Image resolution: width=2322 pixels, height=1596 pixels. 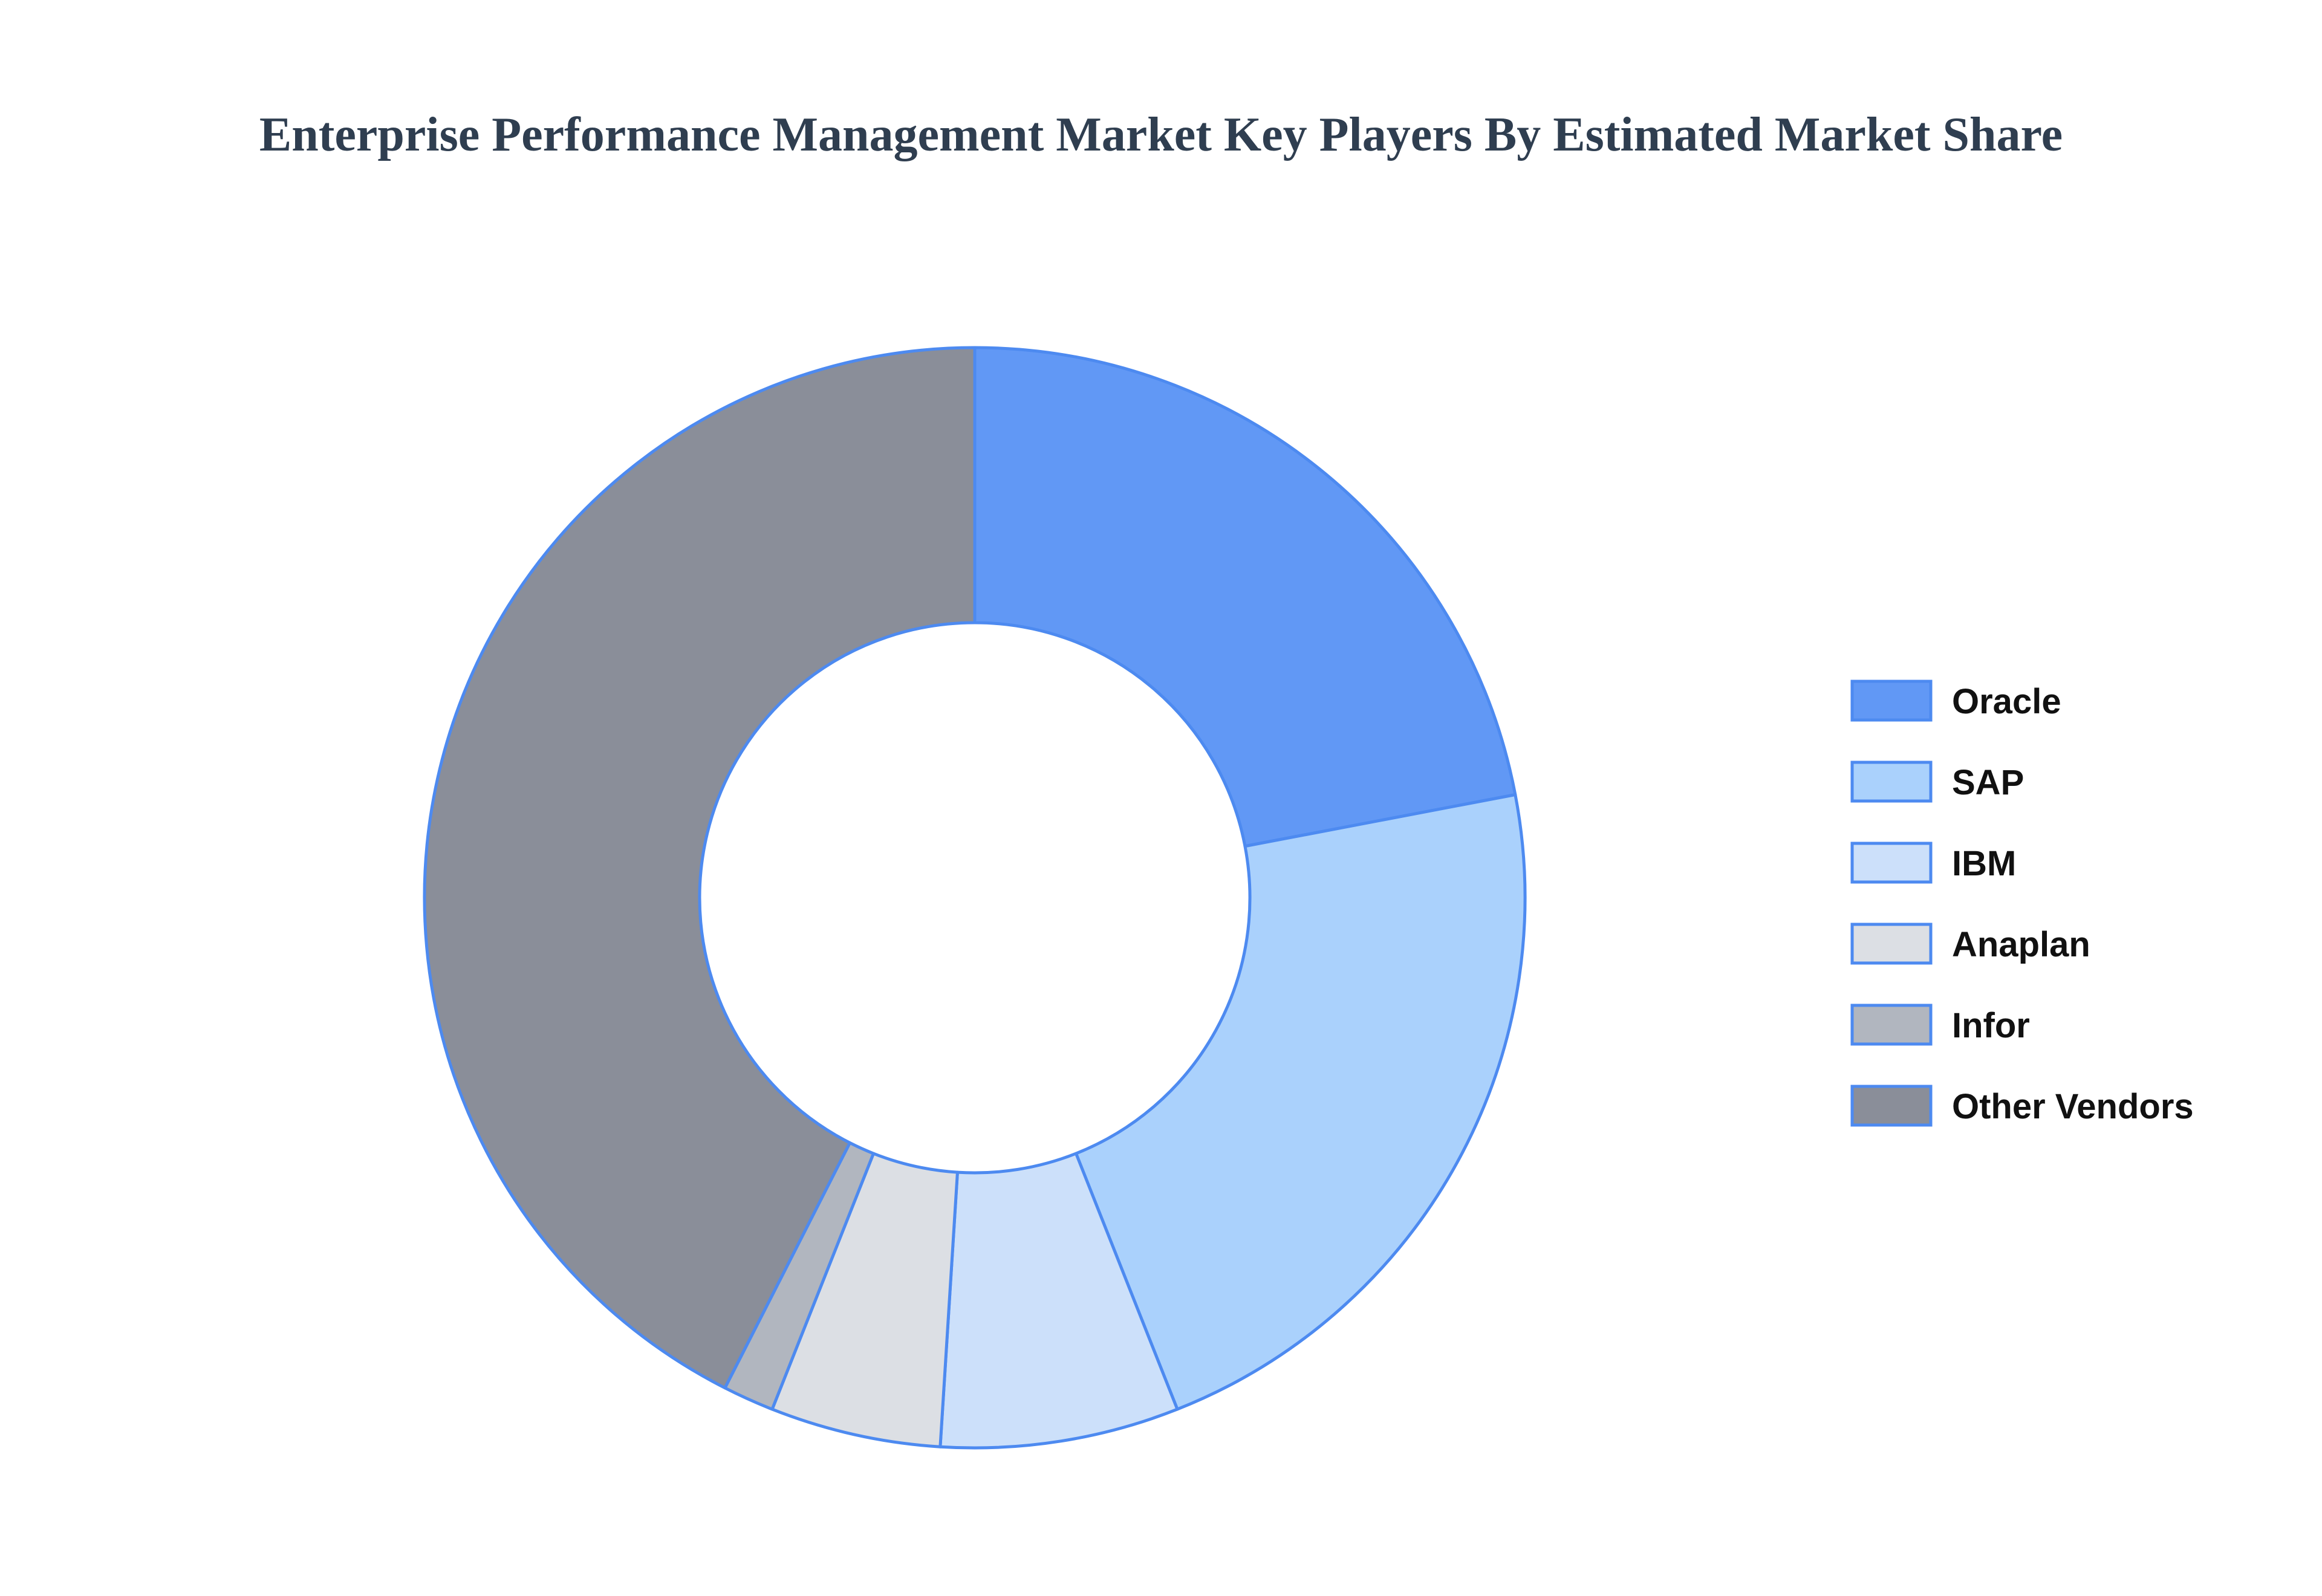 I want to click on legend-swatch-oracle, so click(x=1892, y=701).